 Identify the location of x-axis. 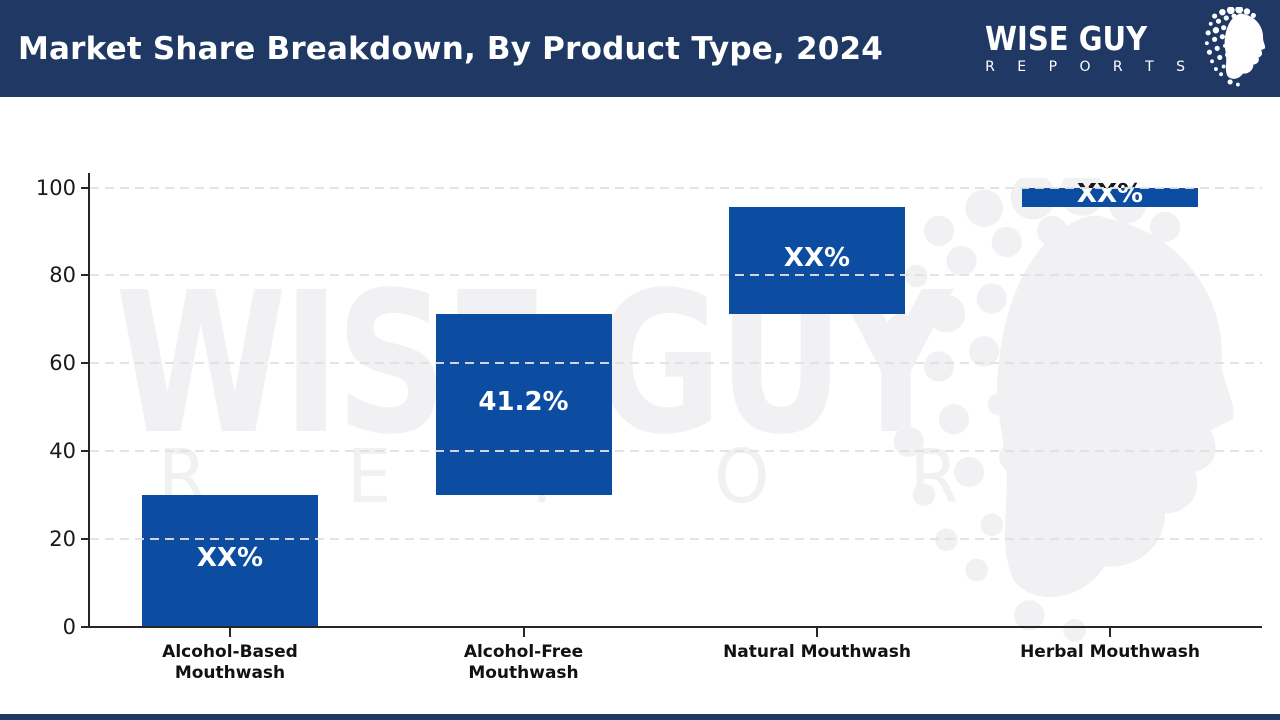
(676, 627).